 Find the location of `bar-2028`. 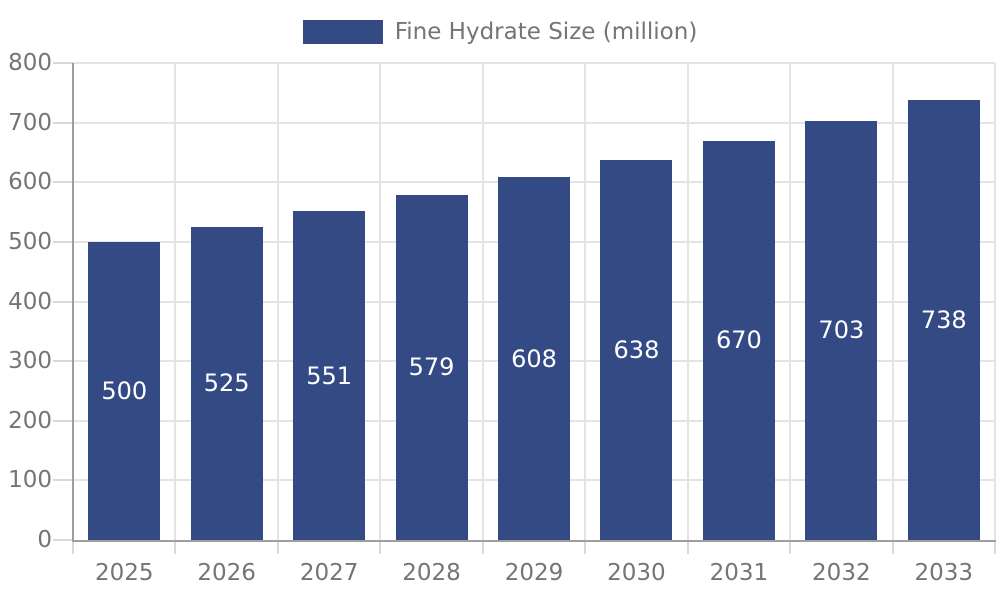

bar-2028 is located at coordinates (431, 367).